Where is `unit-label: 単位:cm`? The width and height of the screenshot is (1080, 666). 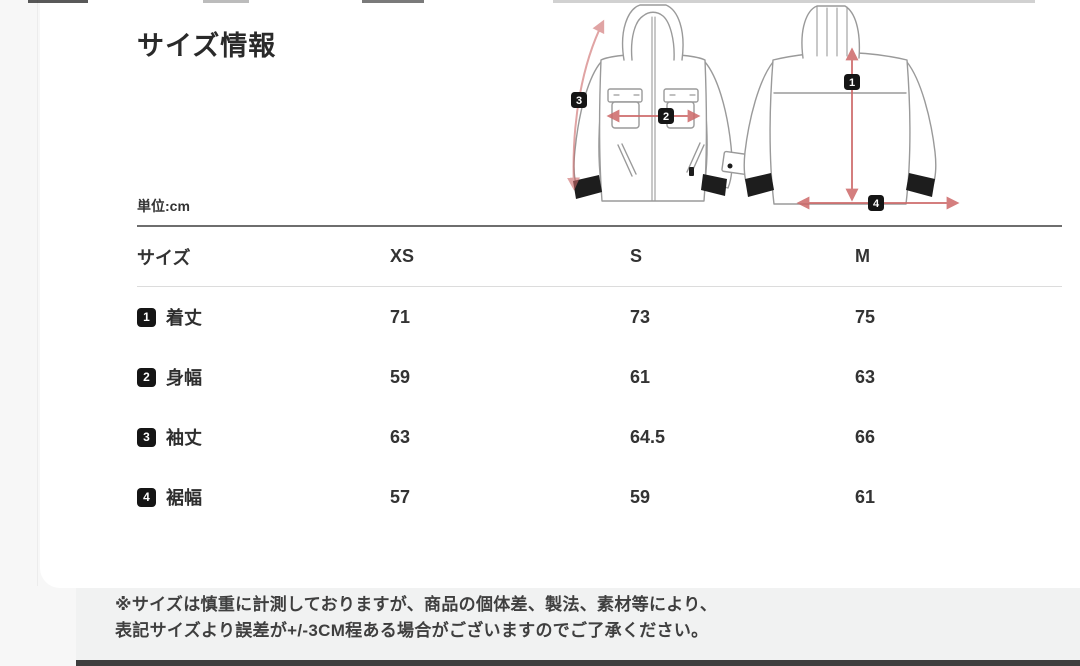 unit-label: 単位:cm is located at coordinates (163, 206).